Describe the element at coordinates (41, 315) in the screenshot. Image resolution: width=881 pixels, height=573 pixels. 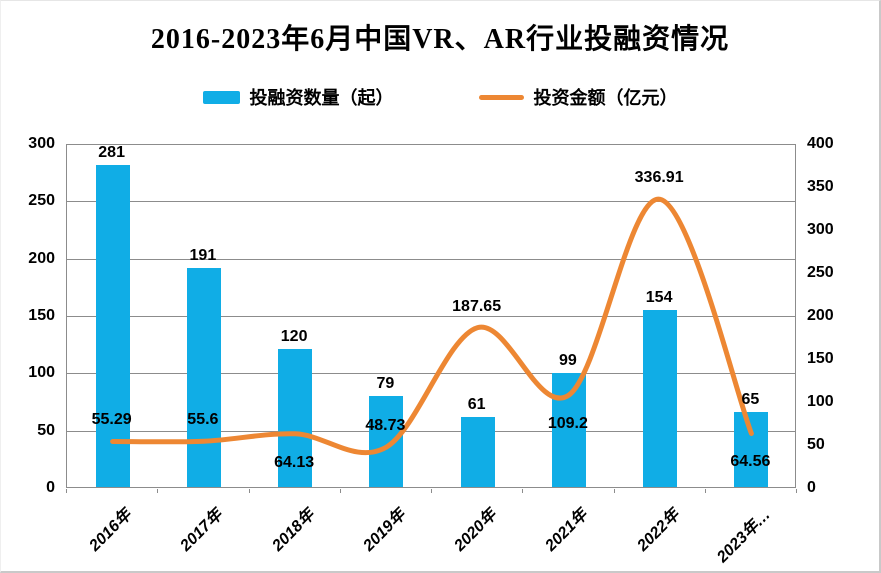
I see `left-axis-tick-label: 150` at that location.